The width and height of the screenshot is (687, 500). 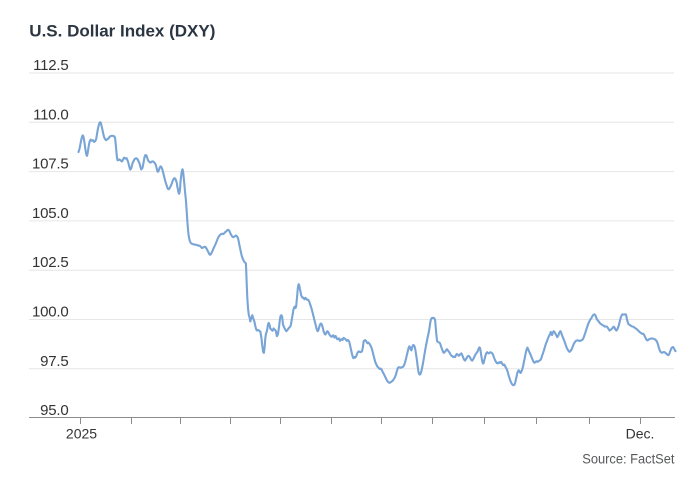 What do you see at coordinates (122, 30) in the screenshot?
I see `svg-text: U.S. Dollar Index (DXY)` at bounding box center [122, 30].